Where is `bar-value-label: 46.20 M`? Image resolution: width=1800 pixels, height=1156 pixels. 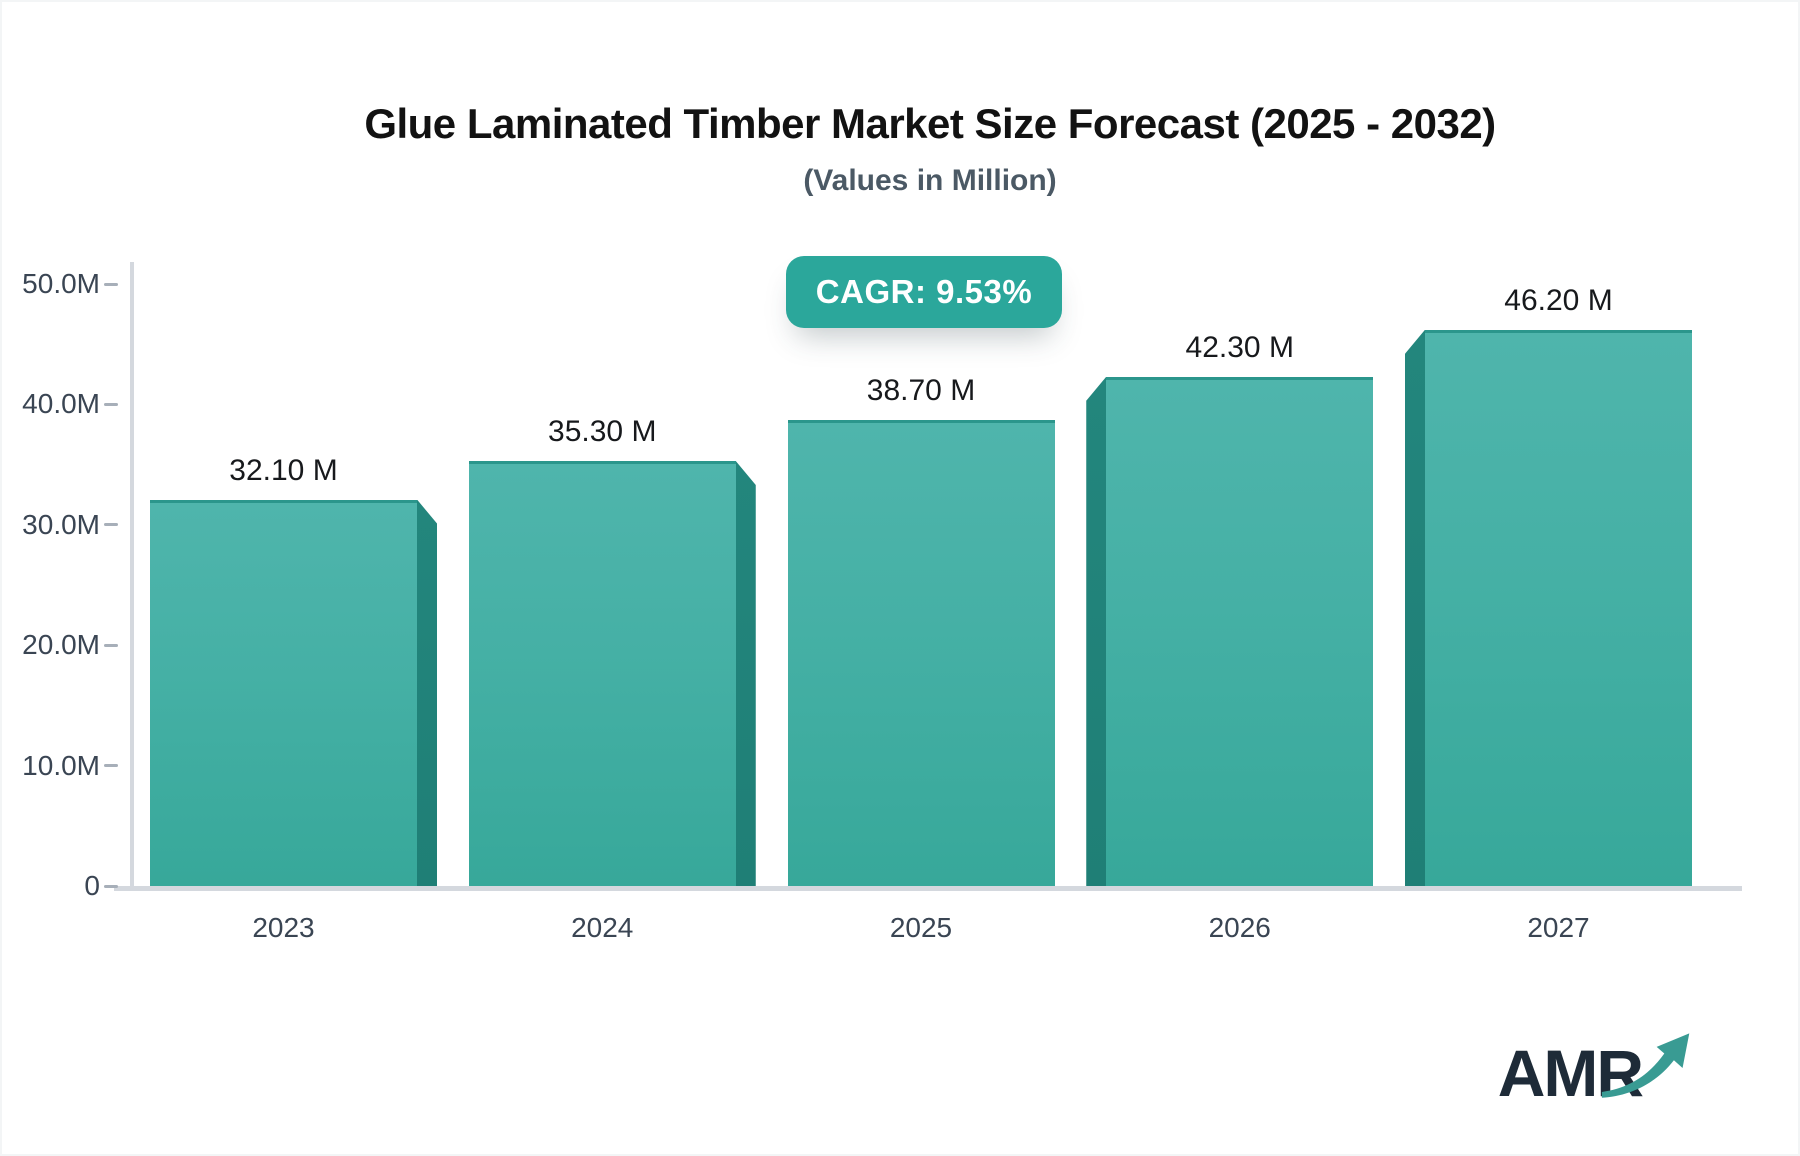
bar-value-label: 46.20 M is located at coordinates (1558, 300).